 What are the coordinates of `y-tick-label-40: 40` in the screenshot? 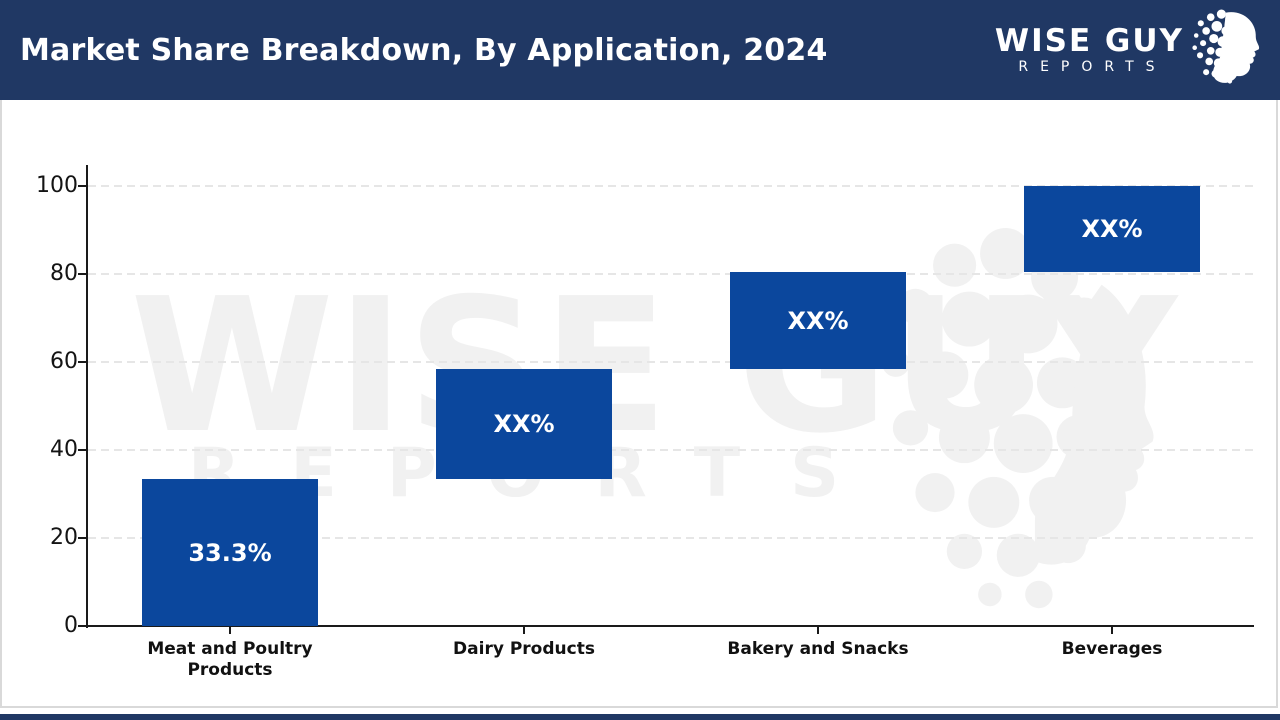 It's located at (64, 449).